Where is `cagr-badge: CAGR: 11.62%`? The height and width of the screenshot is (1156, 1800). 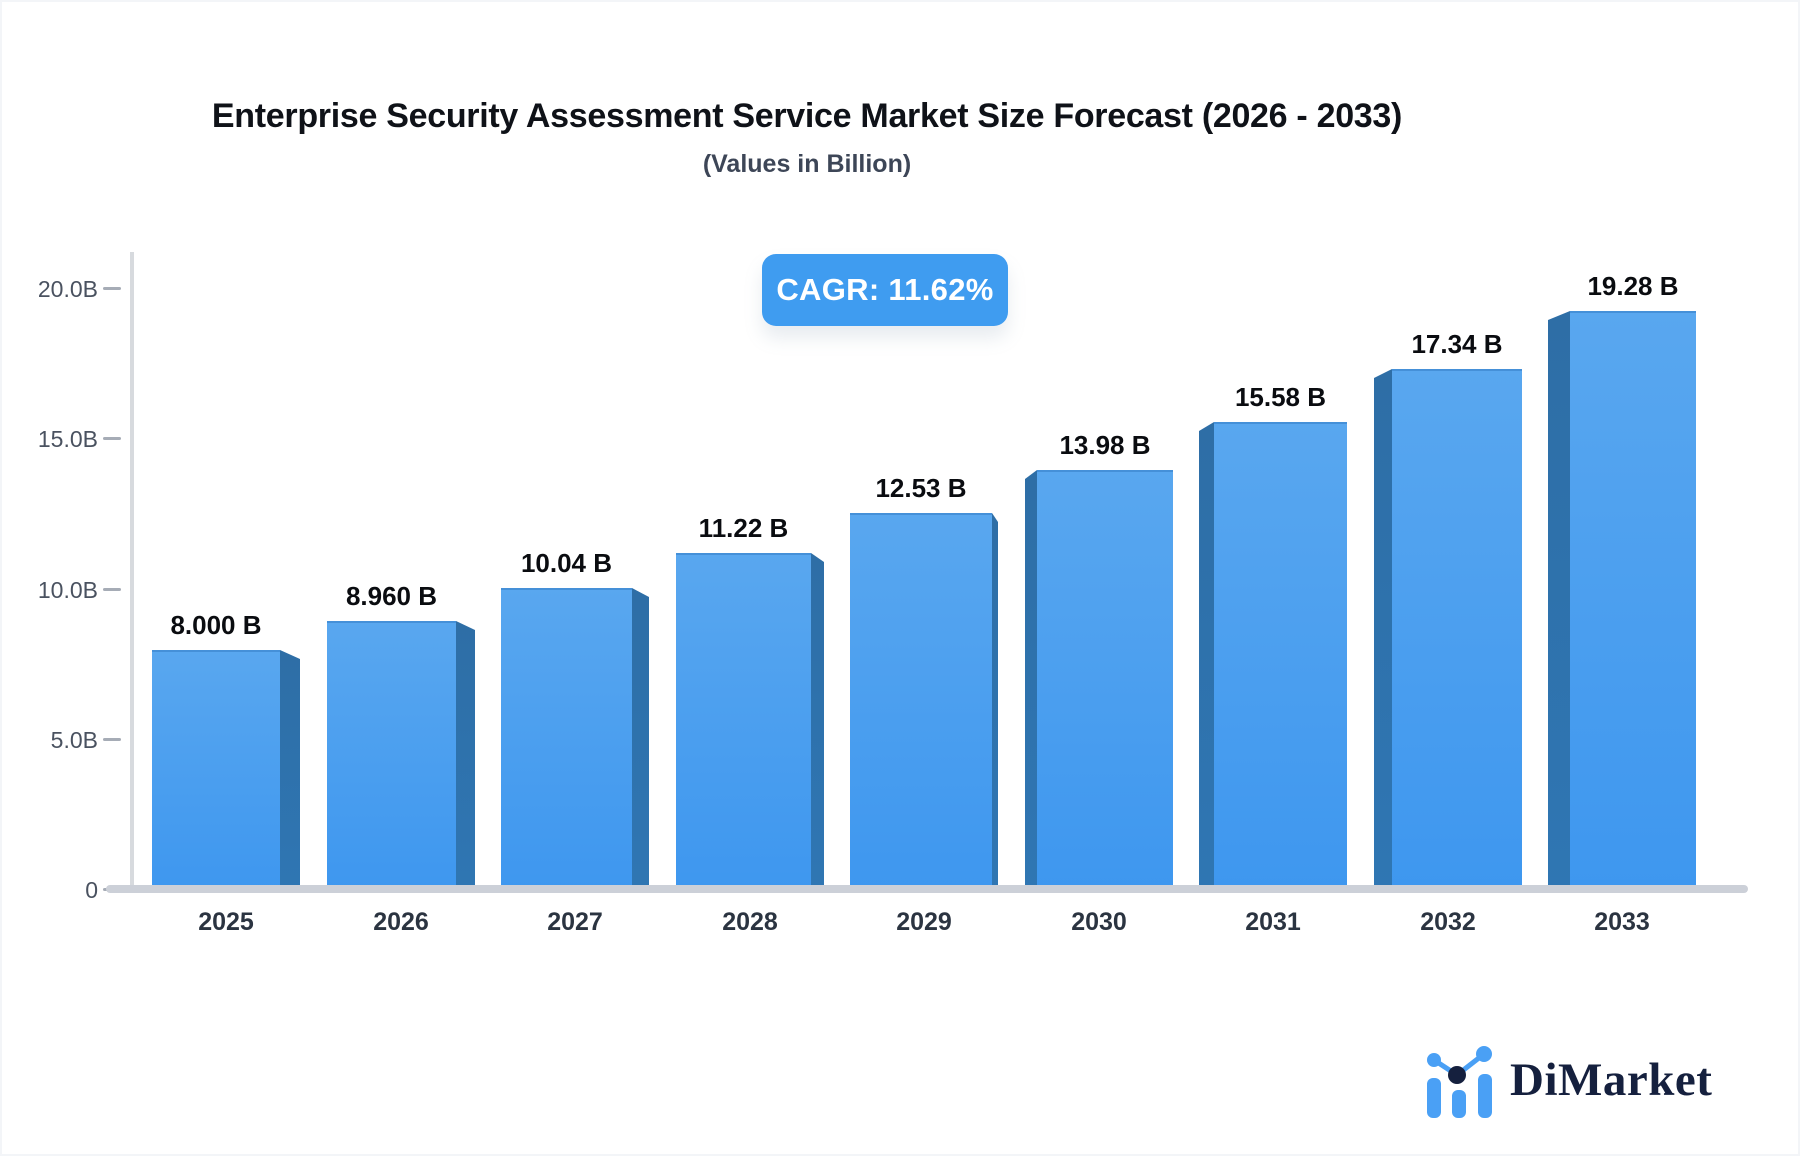
cagr-badge: CAGR: 11.62% is located at coordinates (885, 290).